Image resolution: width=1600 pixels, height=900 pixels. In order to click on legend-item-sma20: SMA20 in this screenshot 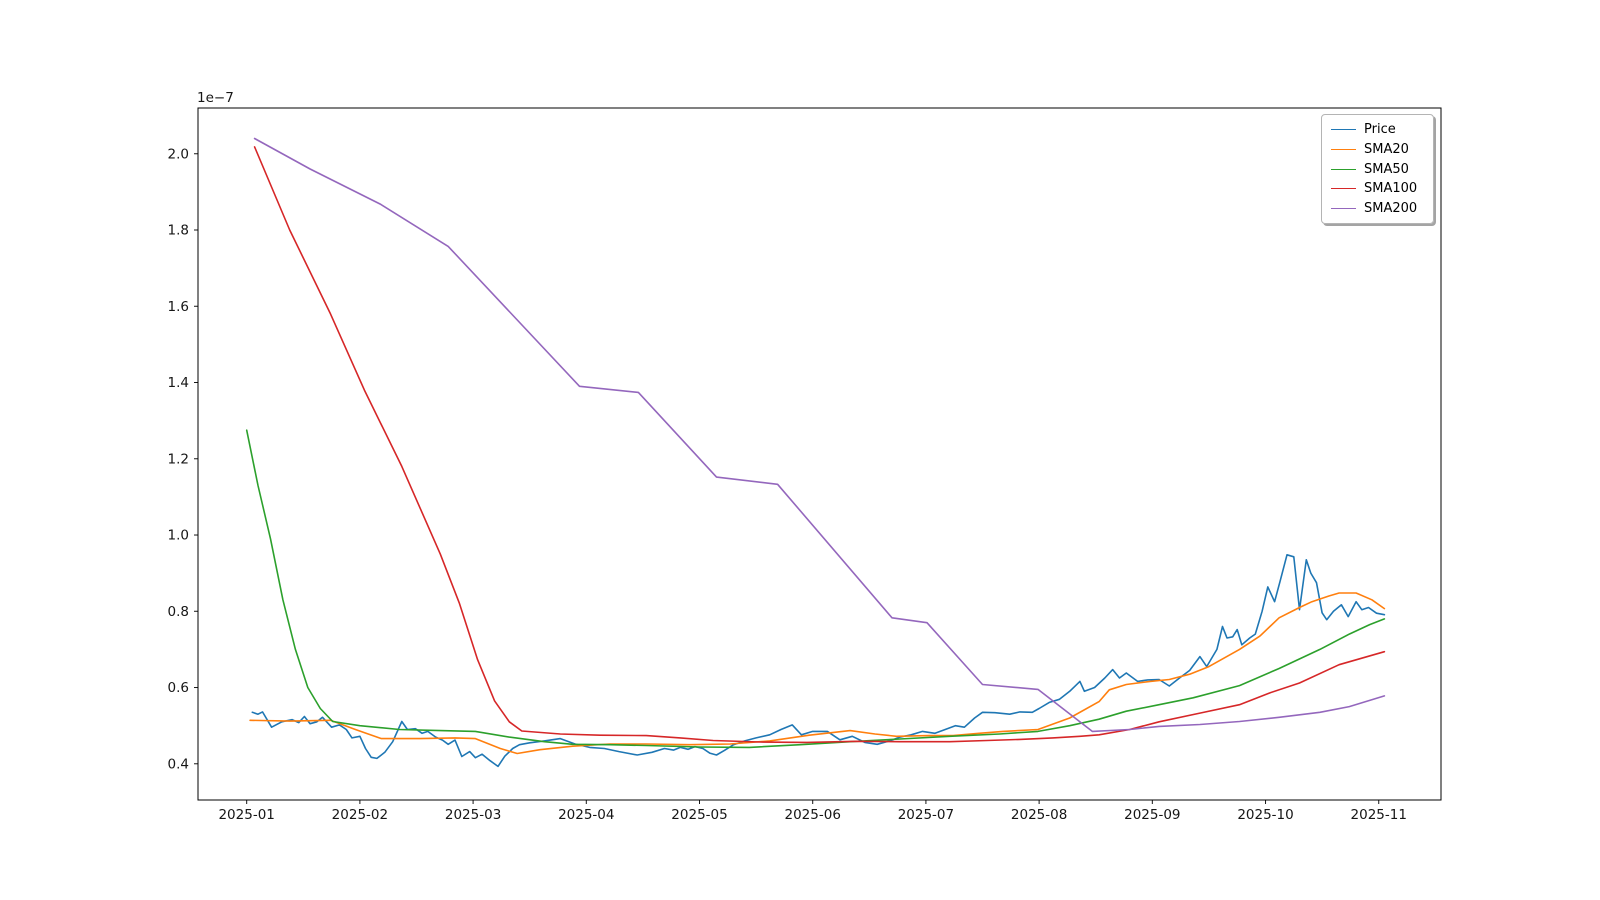, I will do `click(1378, 149)`.